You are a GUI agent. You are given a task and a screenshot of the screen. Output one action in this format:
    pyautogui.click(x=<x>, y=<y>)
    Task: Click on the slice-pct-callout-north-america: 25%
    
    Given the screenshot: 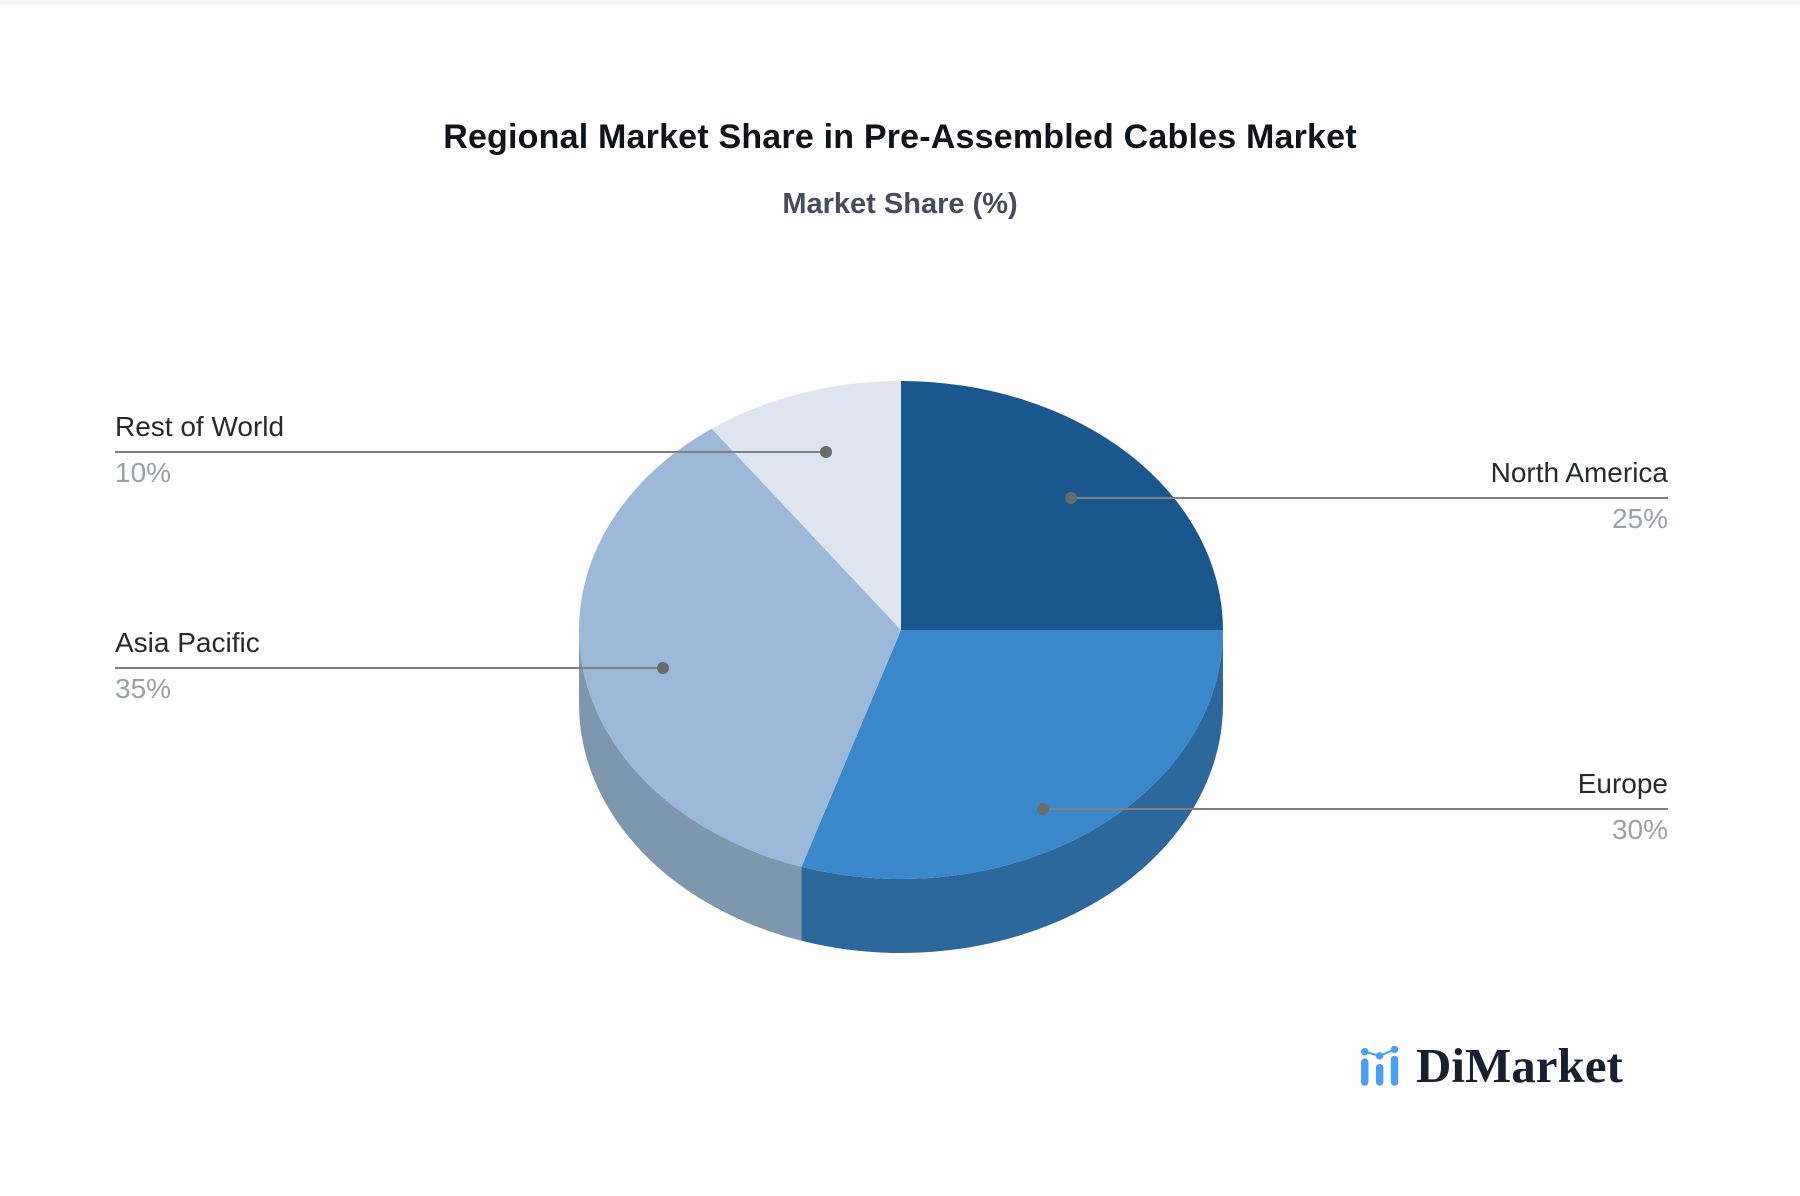 What is the action you would take?
    pyautogui.click(x=1468, y=519)
    